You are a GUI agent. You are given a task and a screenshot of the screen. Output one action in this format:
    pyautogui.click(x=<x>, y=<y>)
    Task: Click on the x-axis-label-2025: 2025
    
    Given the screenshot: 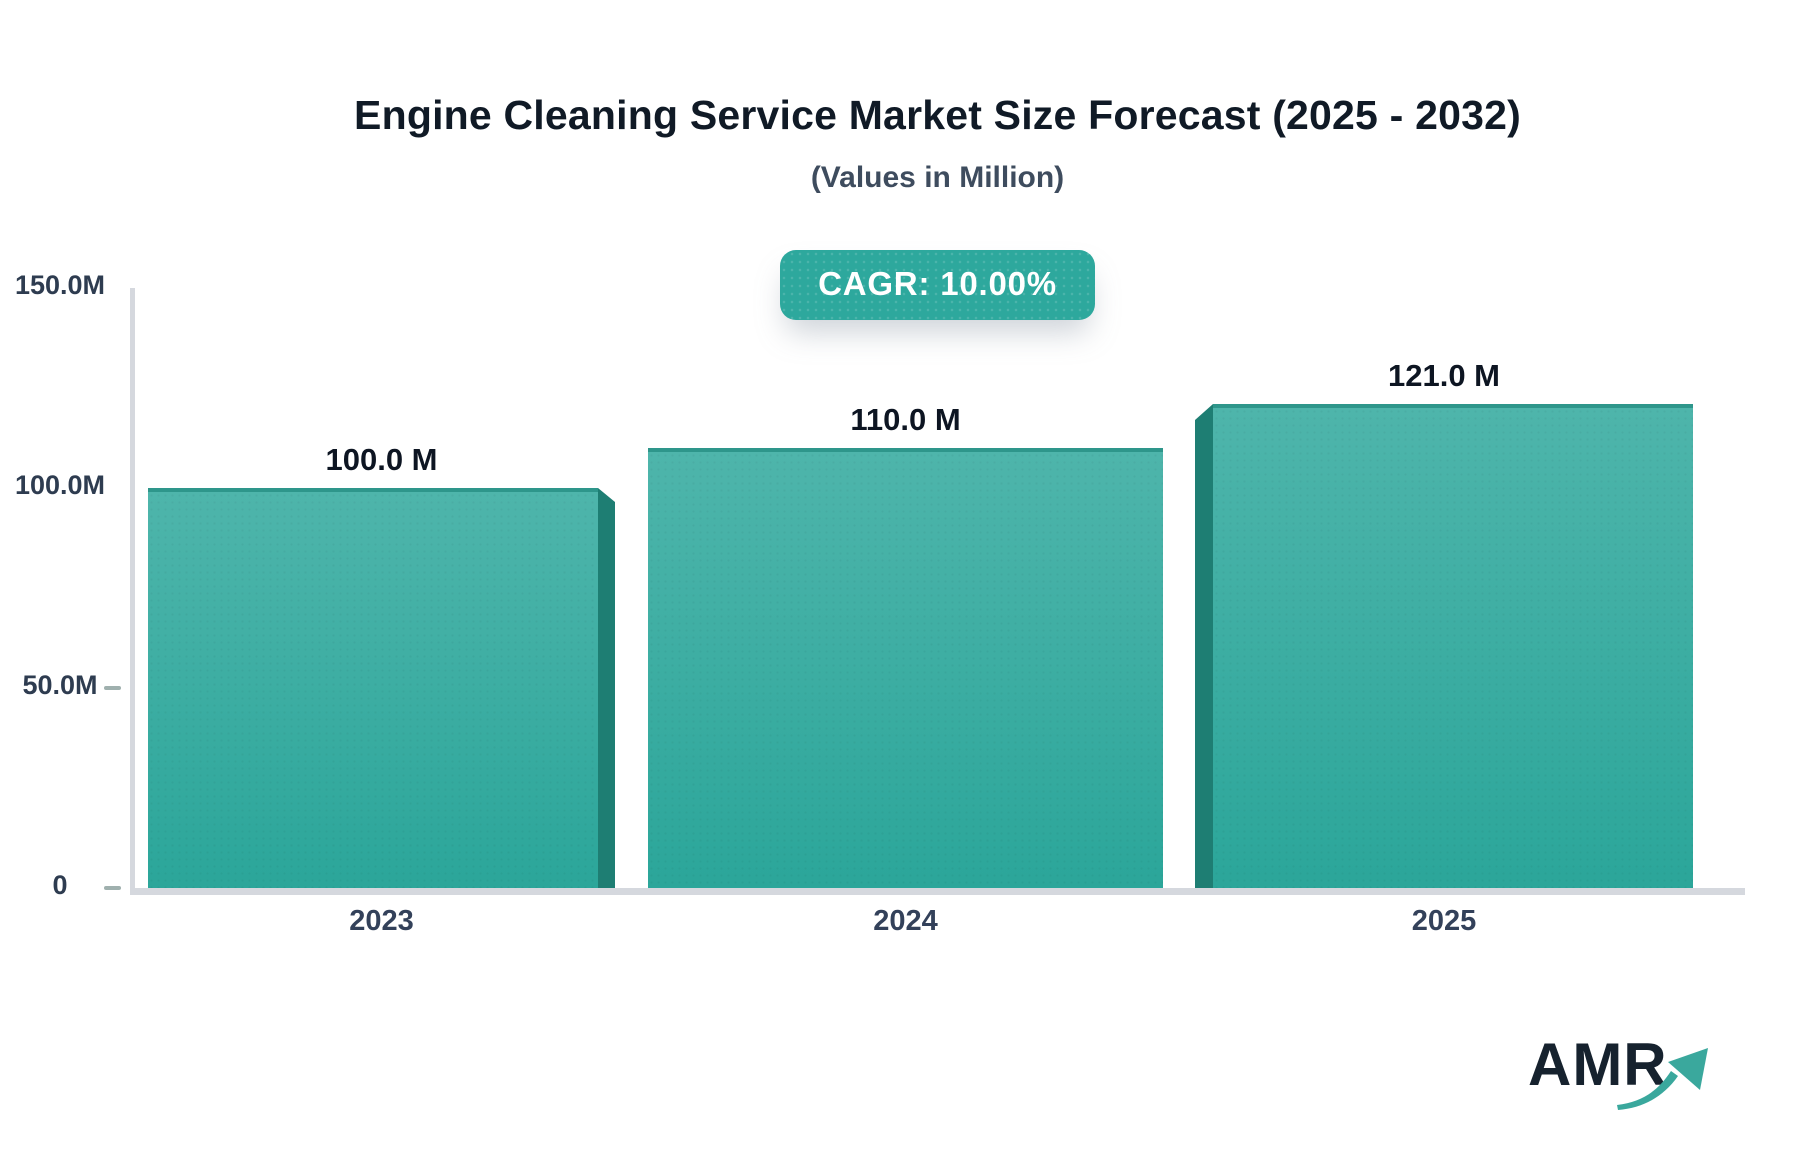 What is the action you would take?
    pyautogui.click(x=1444, y=921)
    